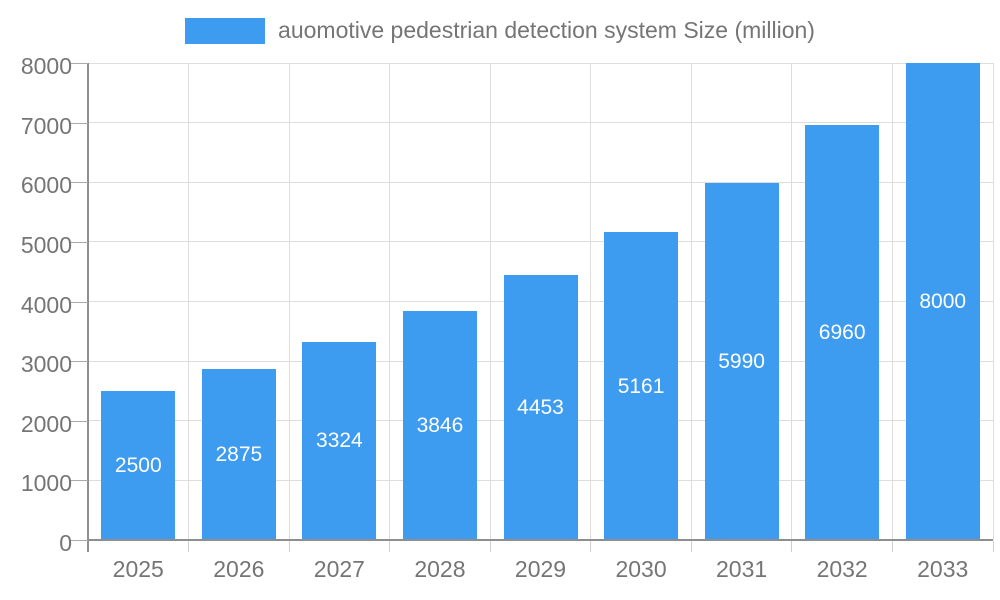 The width and height of the screenshot is (1000, 600). I want to click on bar-value-label: 4453, so click(540, 407).